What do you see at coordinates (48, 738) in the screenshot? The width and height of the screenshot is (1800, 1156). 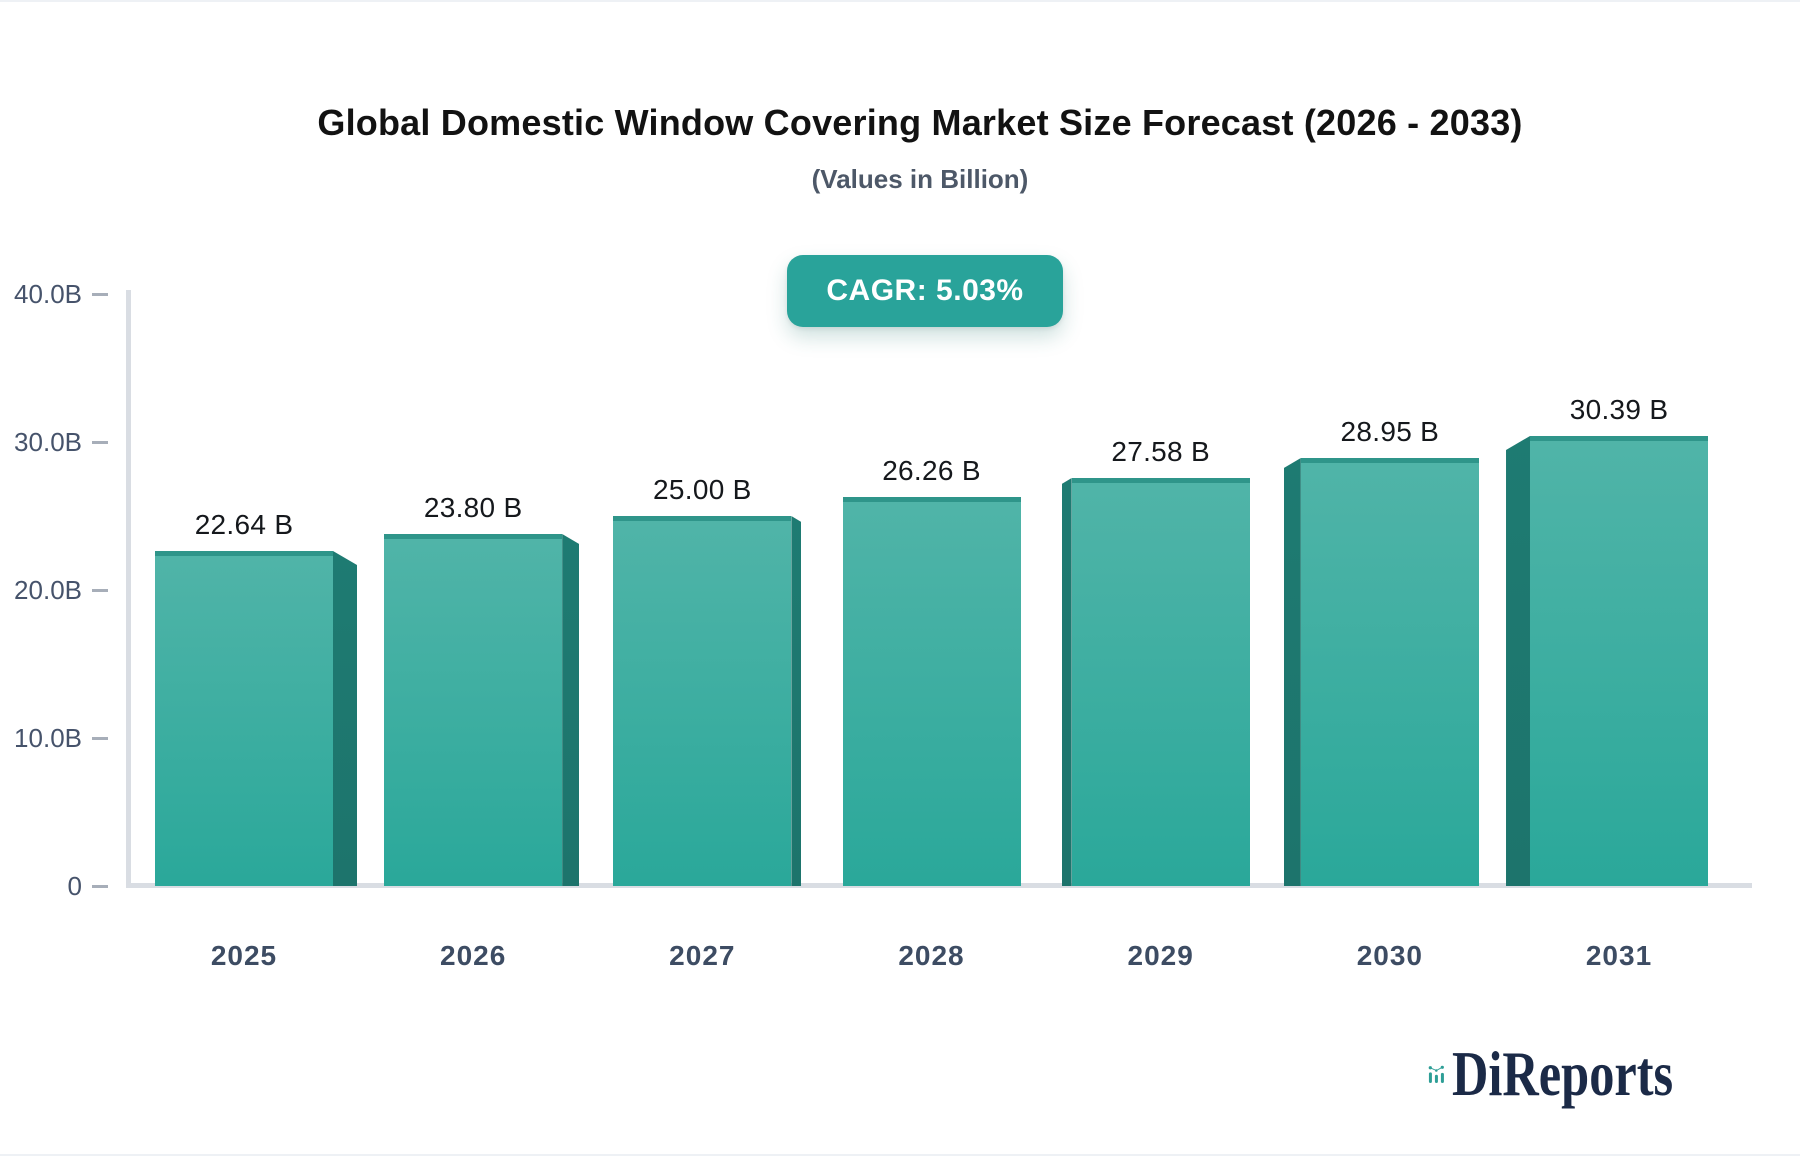 I see `y-tick-label: 10.0B` at bounding box center [48, 738].